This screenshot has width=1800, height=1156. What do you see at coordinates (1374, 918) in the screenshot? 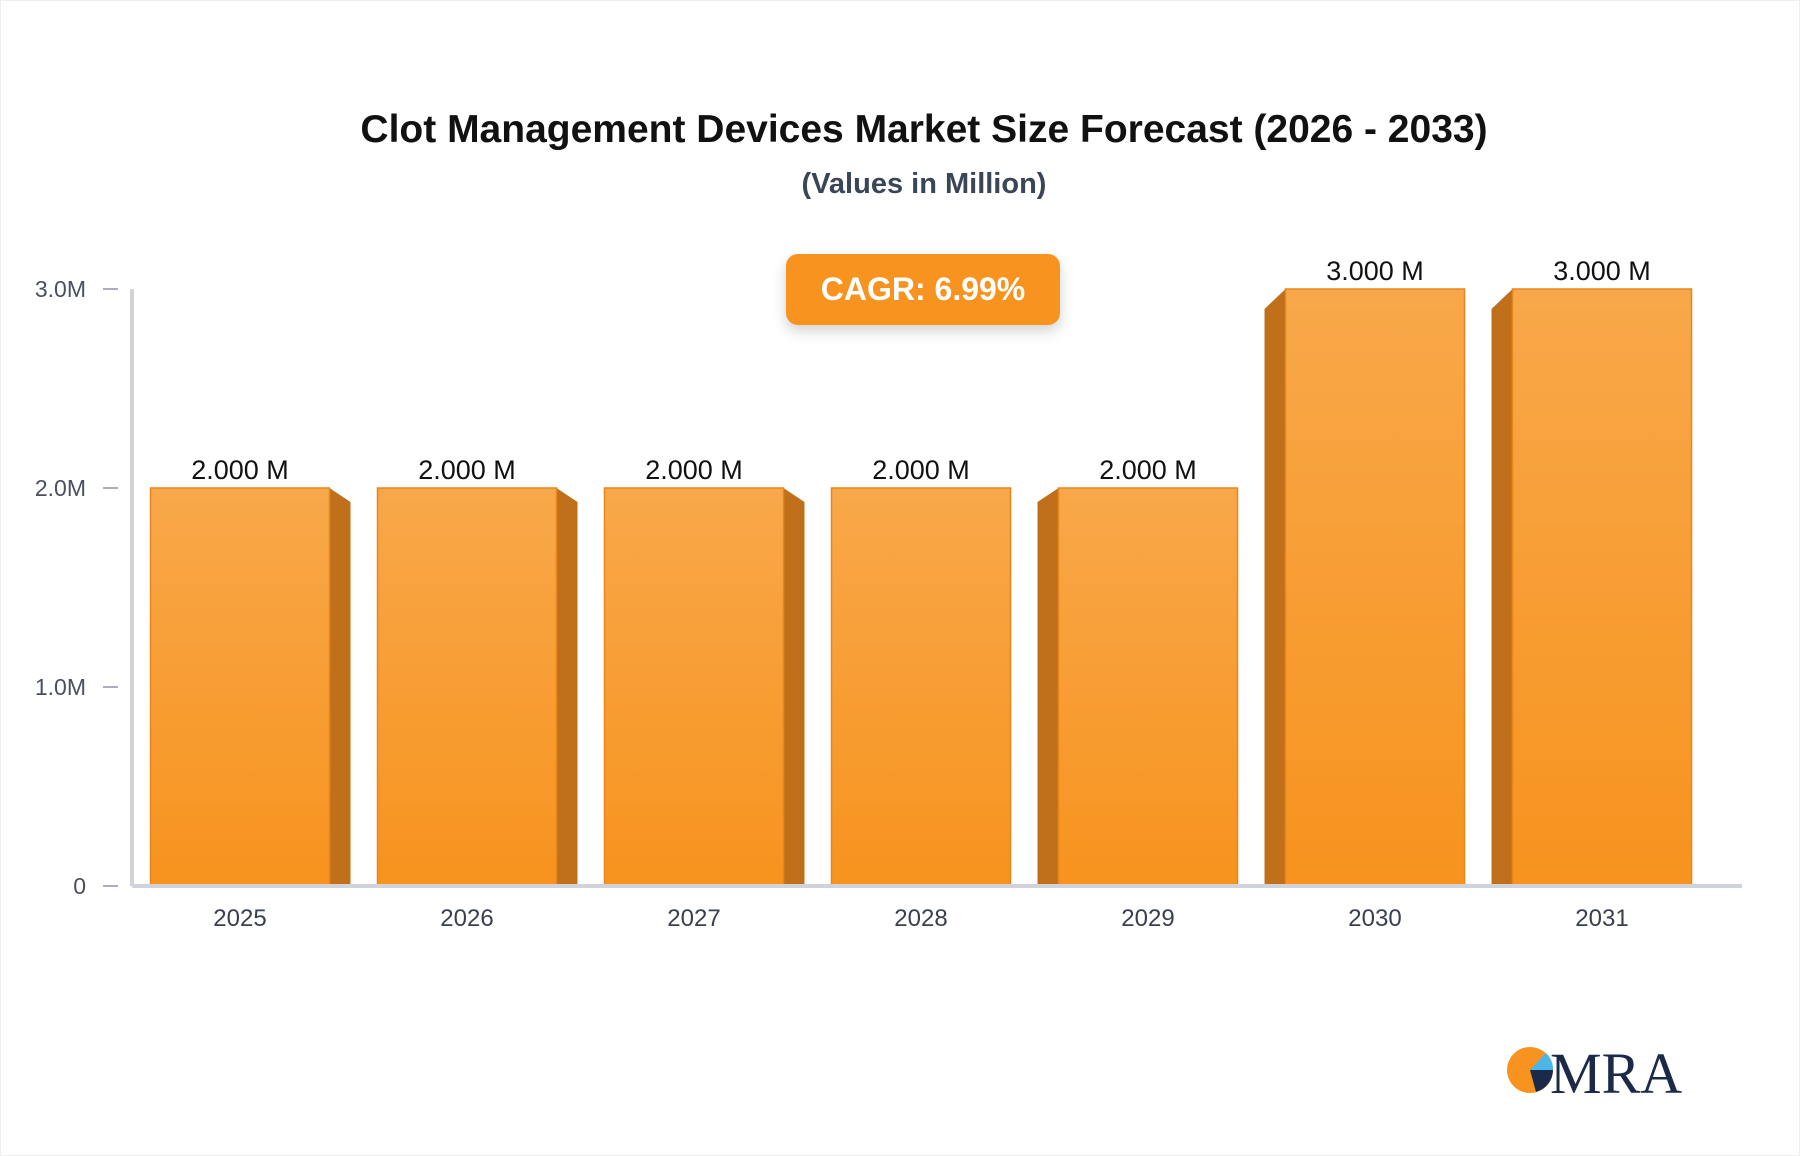
I see `x-tick-label: 2030` at bounding box center [1374, 918].